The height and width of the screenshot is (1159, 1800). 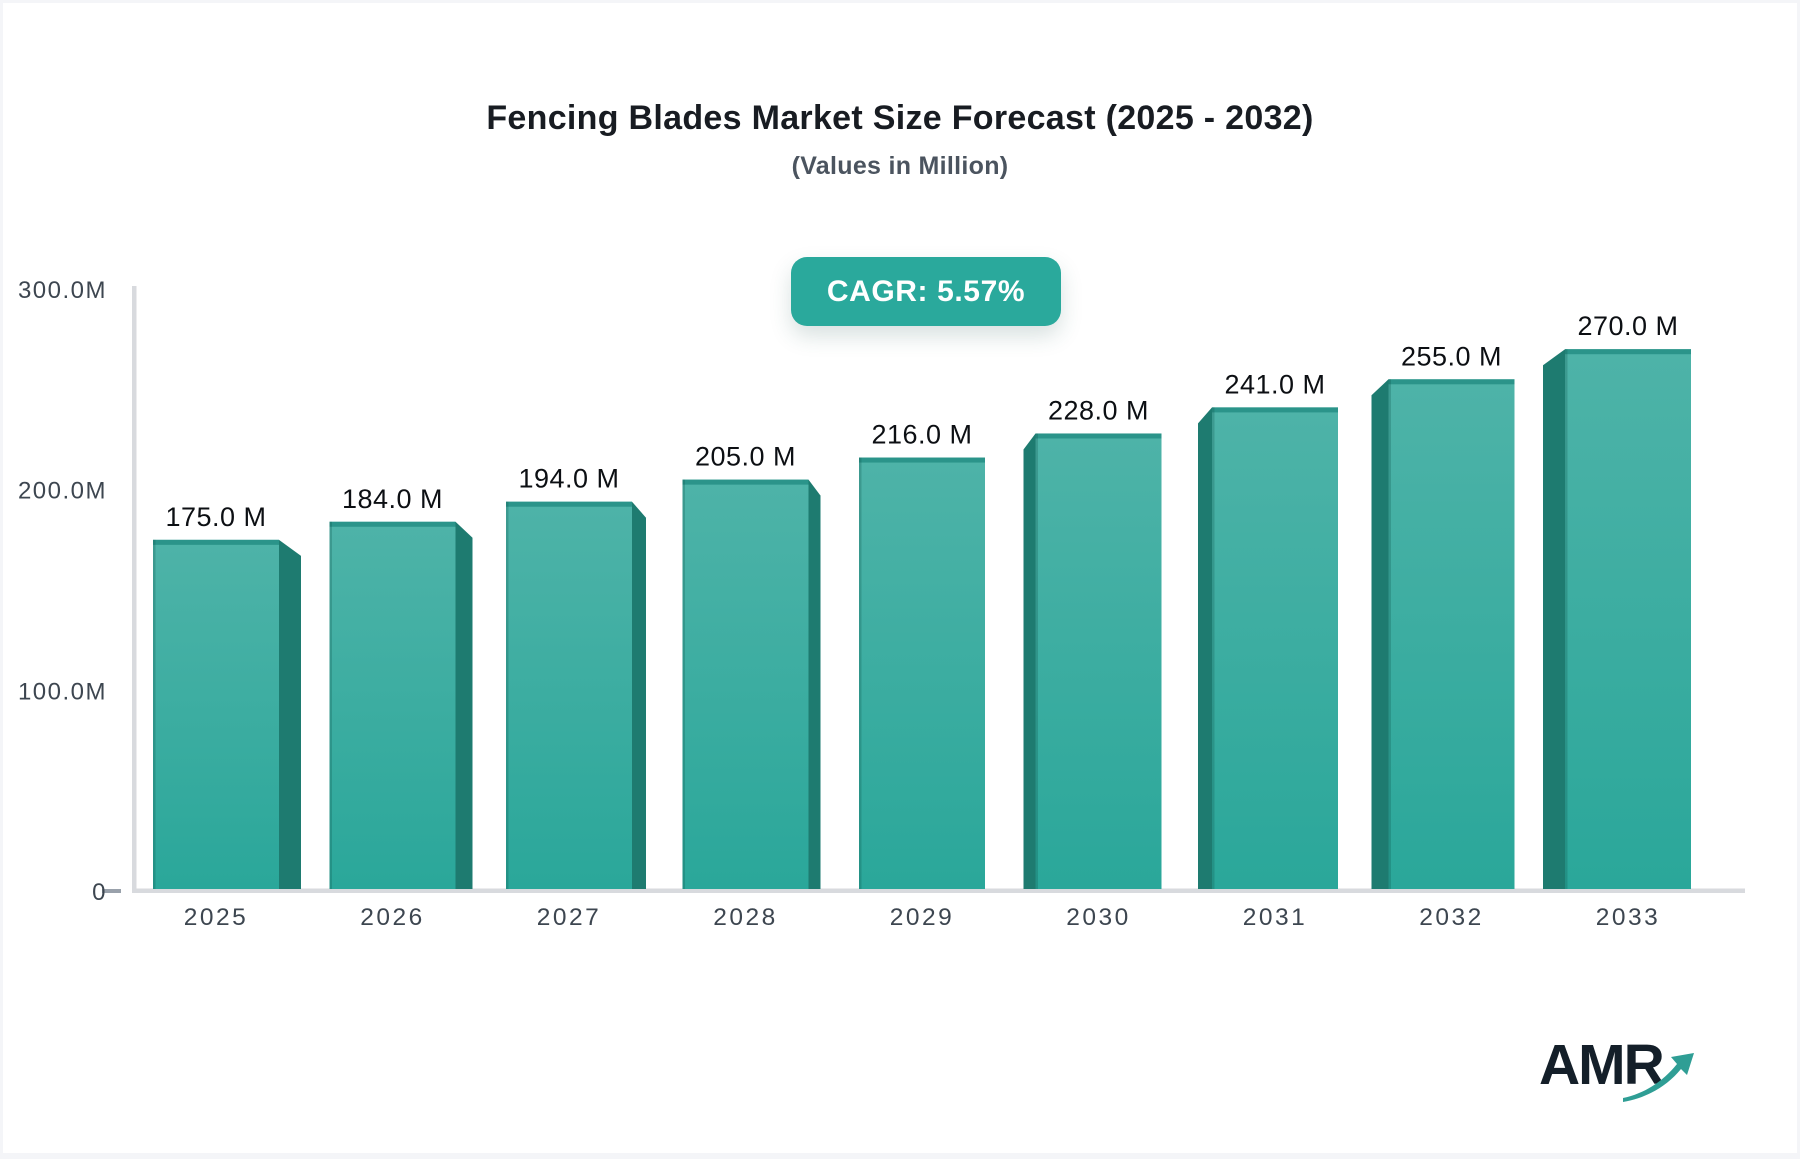 What do you see at coordinates (1389, 634) in the screenshot?
I see `bar-left-edge-2032` at bounding box center [1389, 634].